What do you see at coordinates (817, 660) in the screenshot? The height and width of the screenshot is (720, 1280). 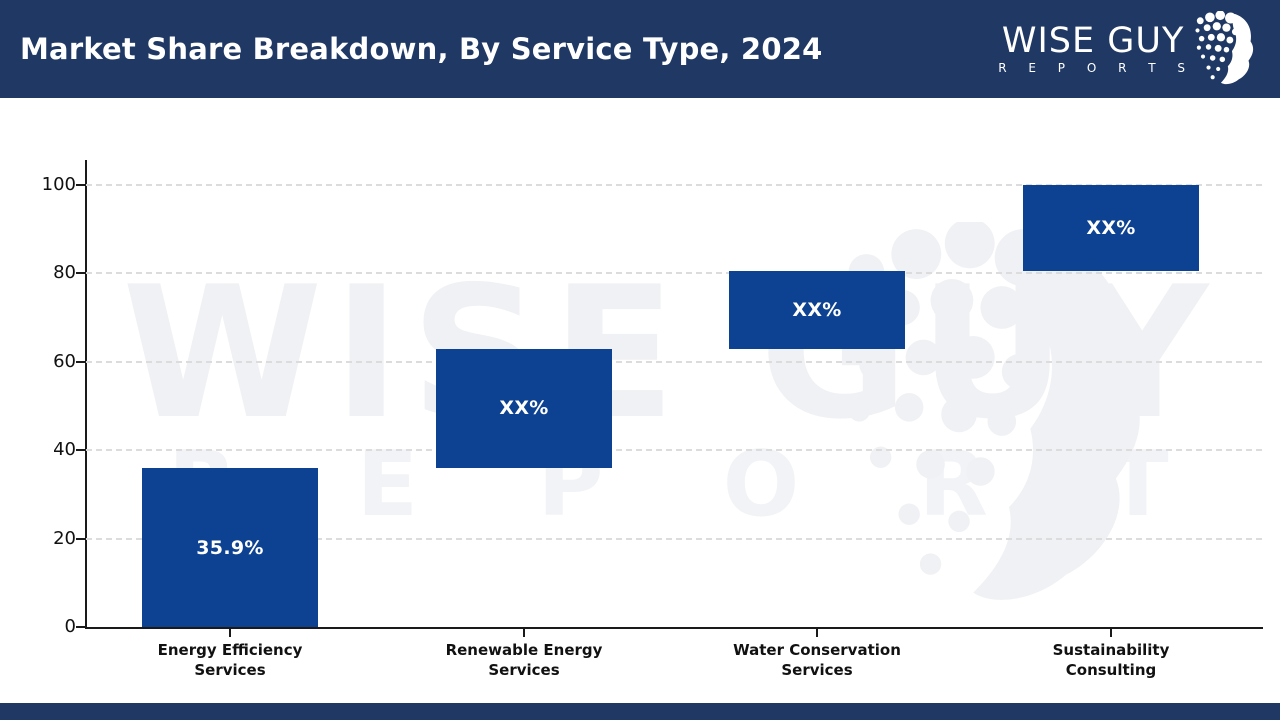 I see `category-label-water-conservation-services: Water Conservation Services` at bounding box center [817, 660].